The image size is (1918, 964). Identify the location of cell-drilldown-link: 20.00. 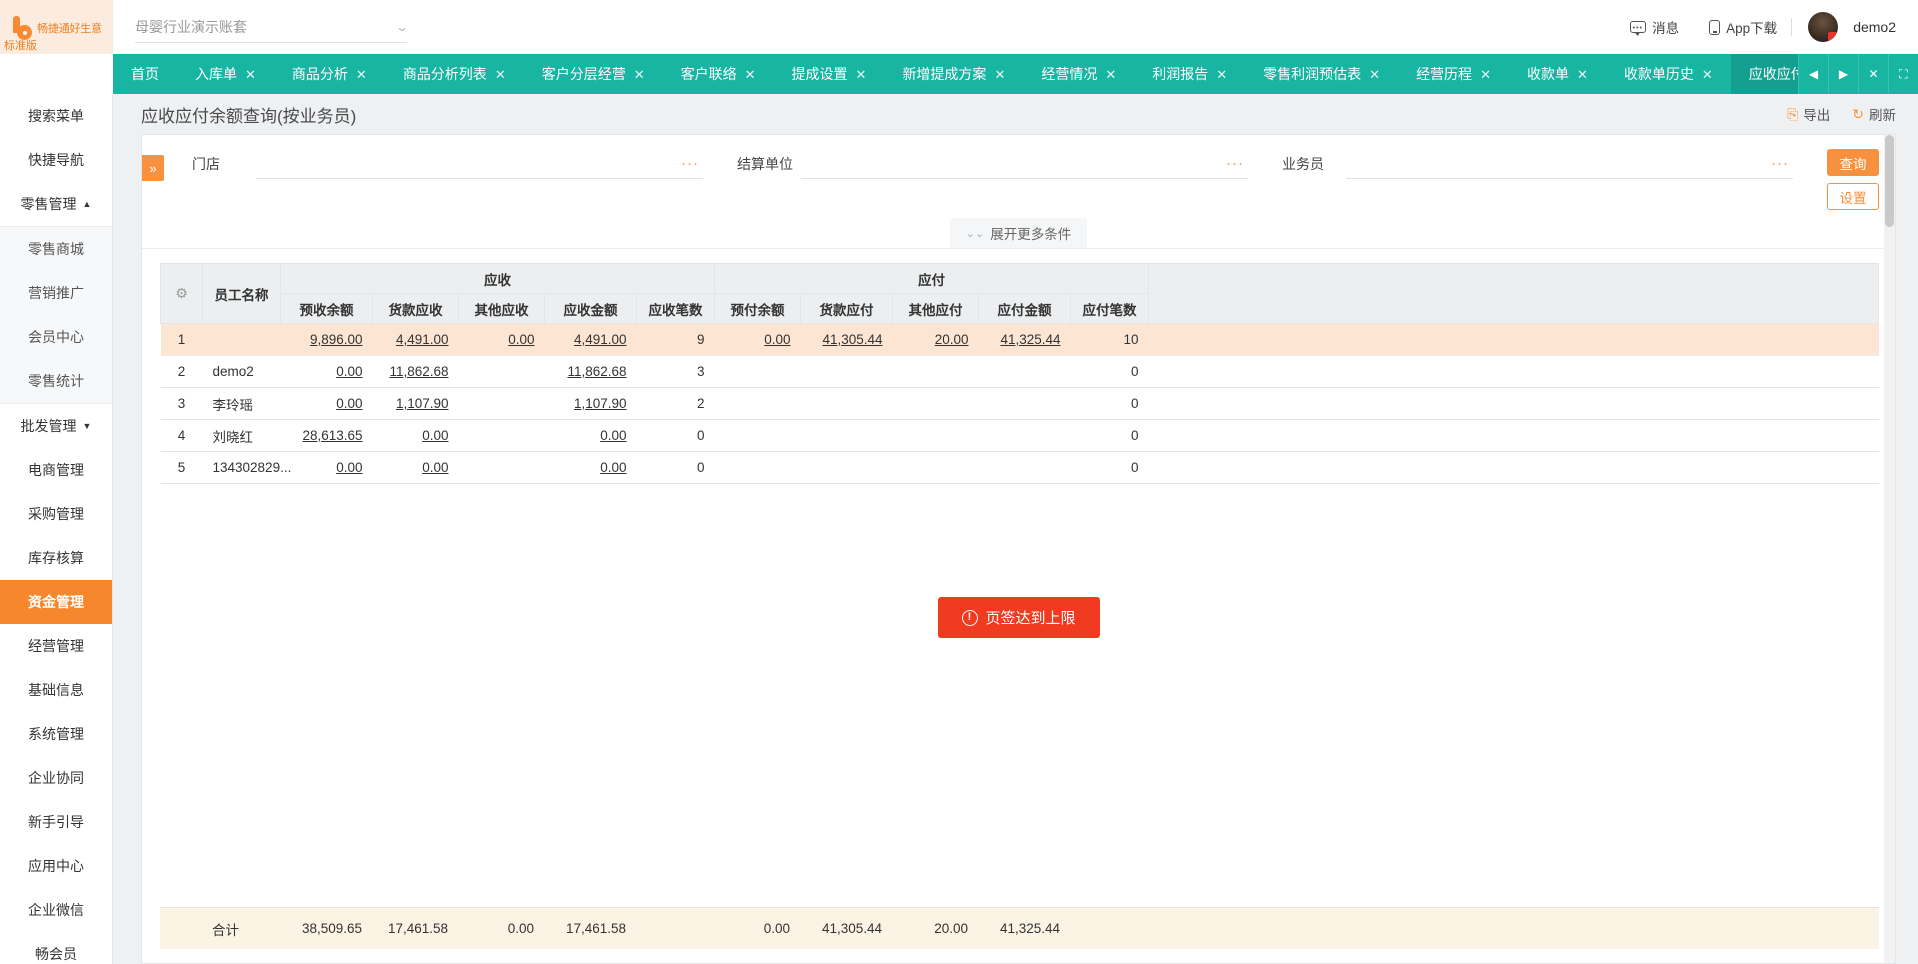
(951, 339).